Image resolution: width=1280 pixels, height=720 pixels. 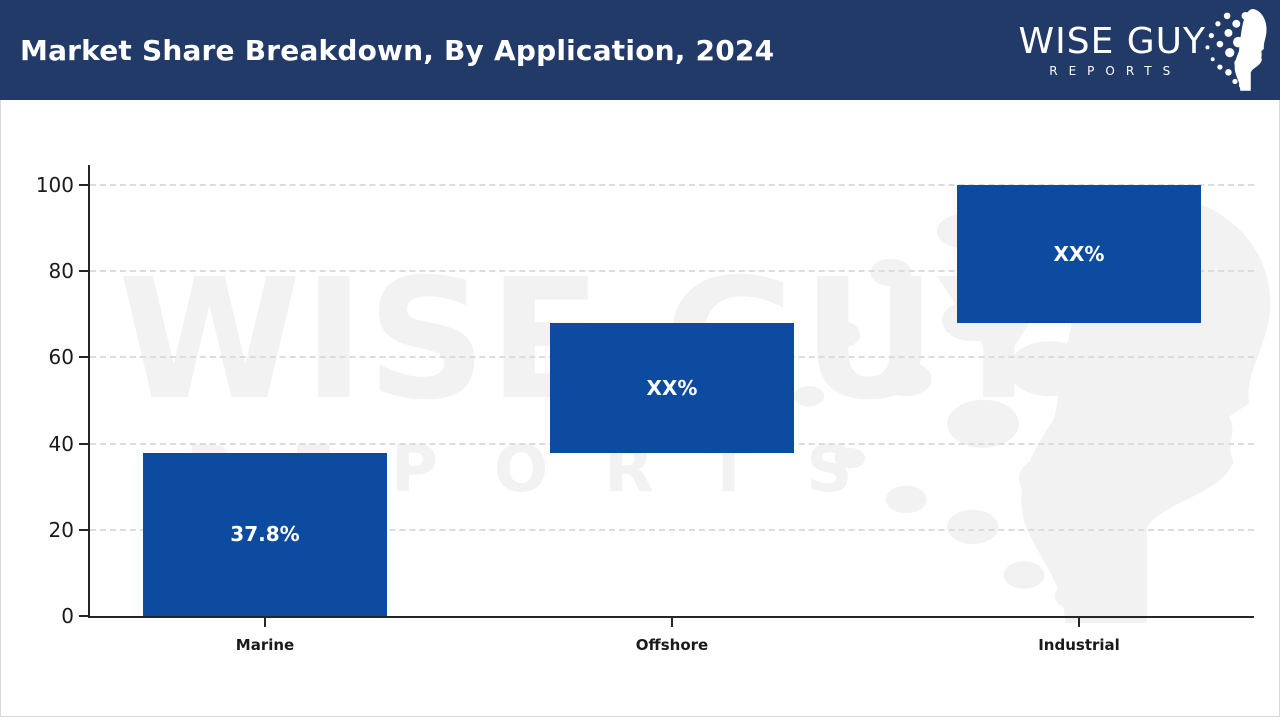 What do you see at coordinates (61, 443) in the screenshot?
I see `y-tick-label-40: 40` at bounding box center [61, 443].